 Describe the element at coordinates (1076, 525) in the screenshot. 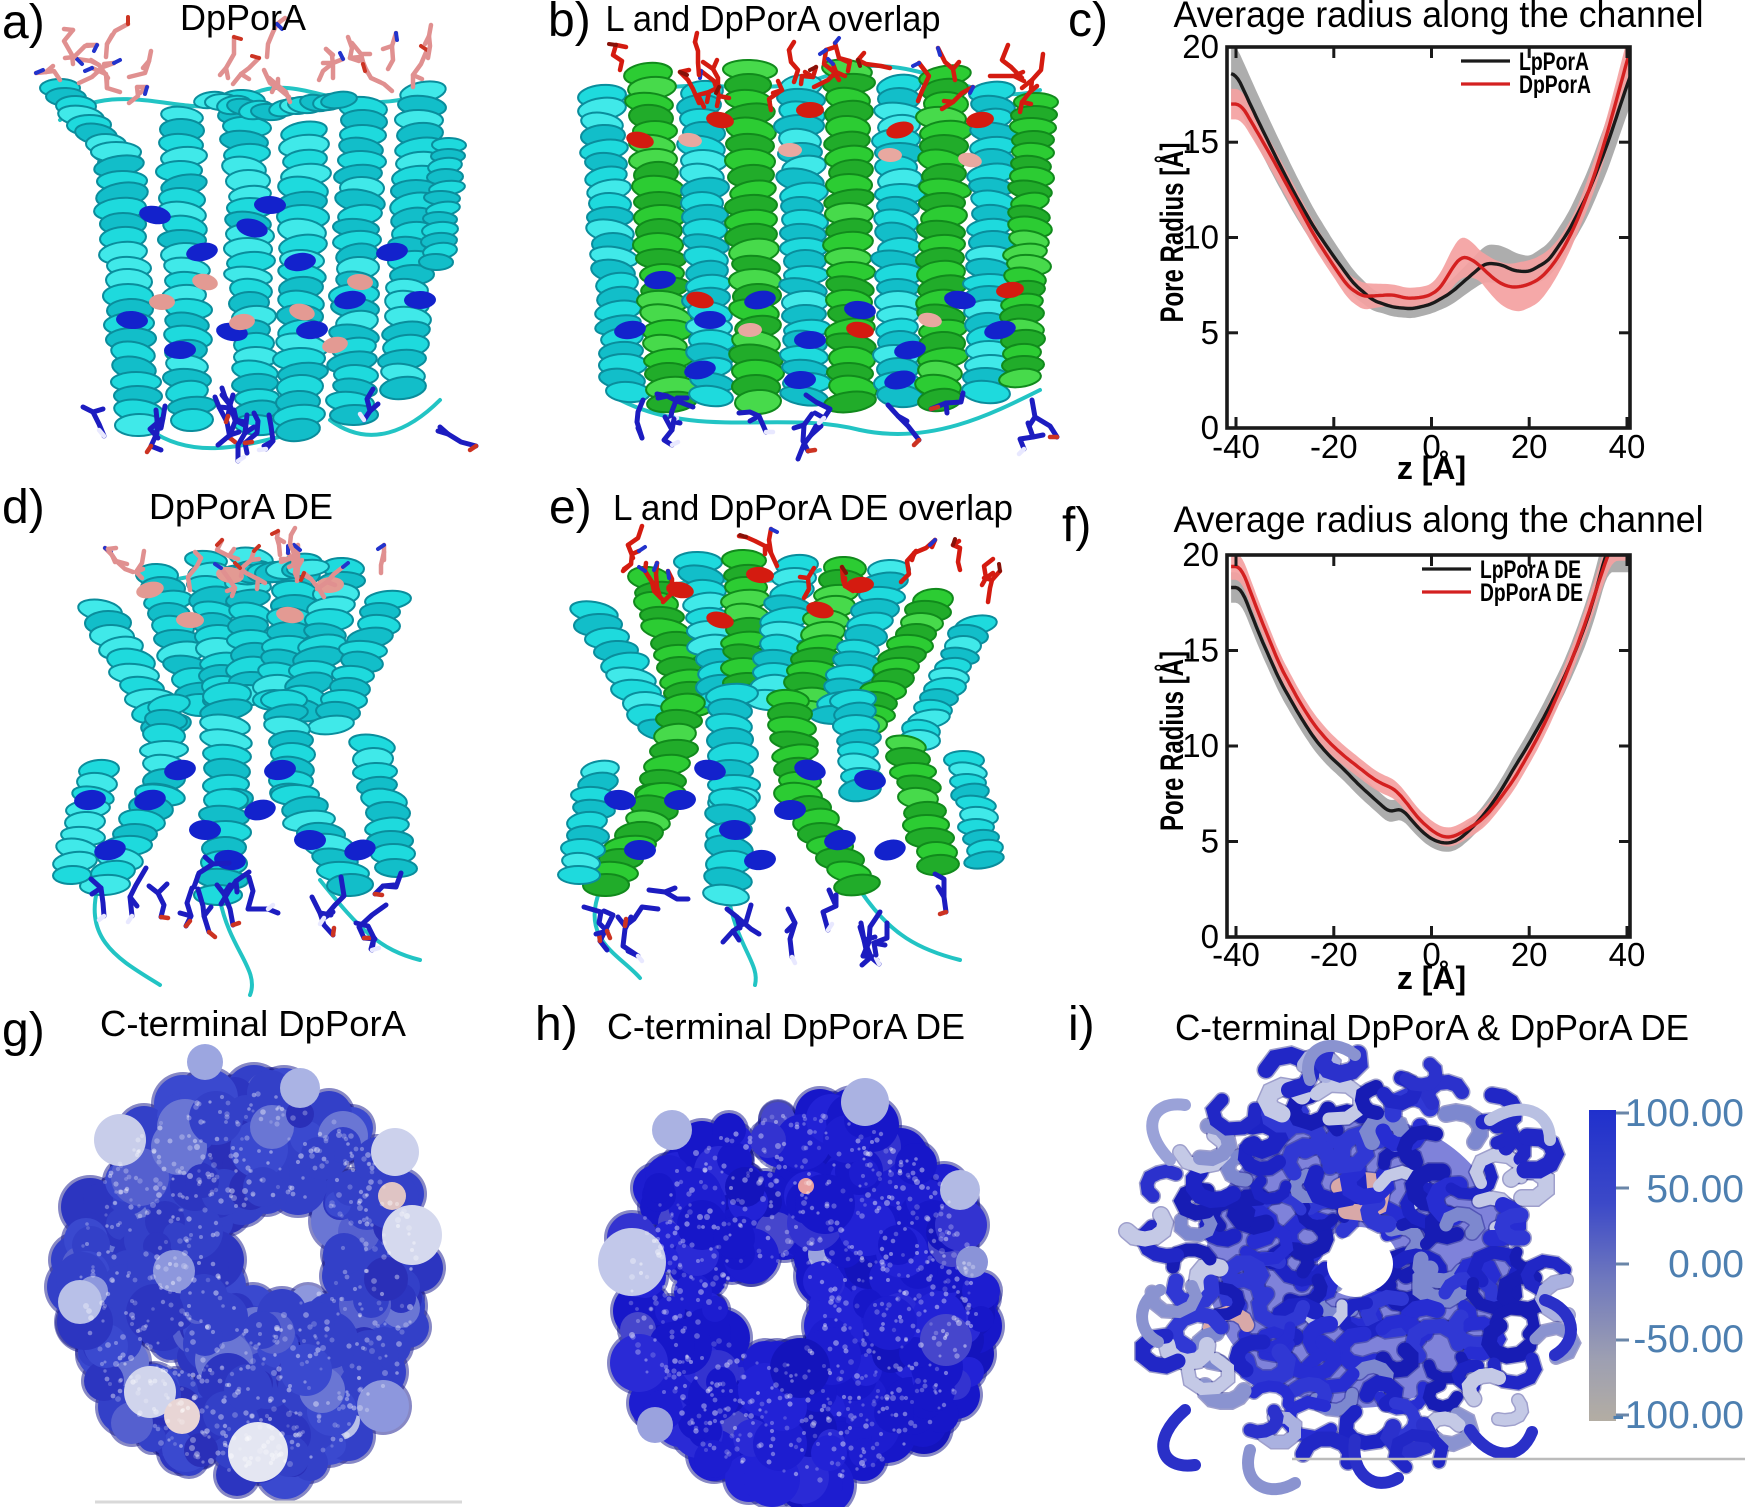

I see `svg-text: f)` at that location.